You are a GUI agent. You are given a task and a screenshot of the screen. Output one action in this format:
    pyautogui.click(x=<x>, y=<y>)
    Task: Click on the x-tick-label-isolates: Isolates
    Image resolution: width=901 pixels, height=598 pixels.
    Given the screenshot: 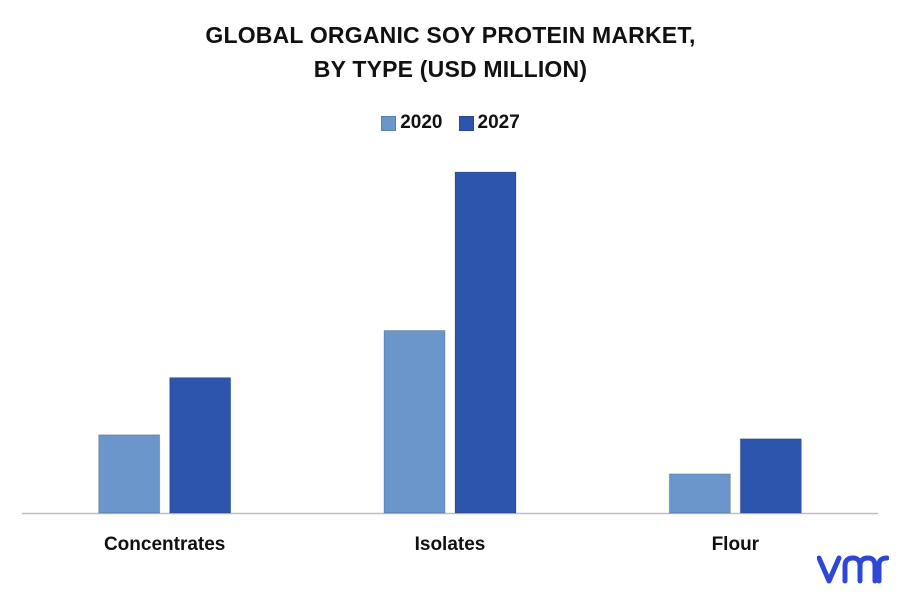 What is the action you would take?
    pyautogui.click(x=450, y=544)
    